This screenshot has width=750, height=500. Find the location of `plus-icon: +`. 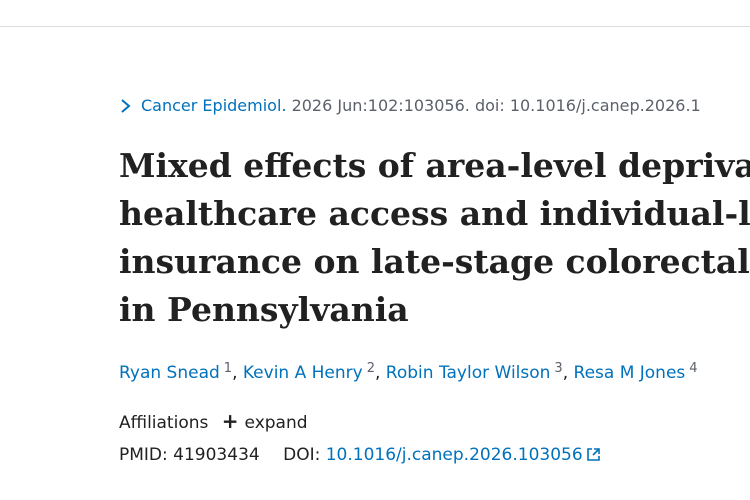

plus-icon: + is located at coordinates (230, 421).